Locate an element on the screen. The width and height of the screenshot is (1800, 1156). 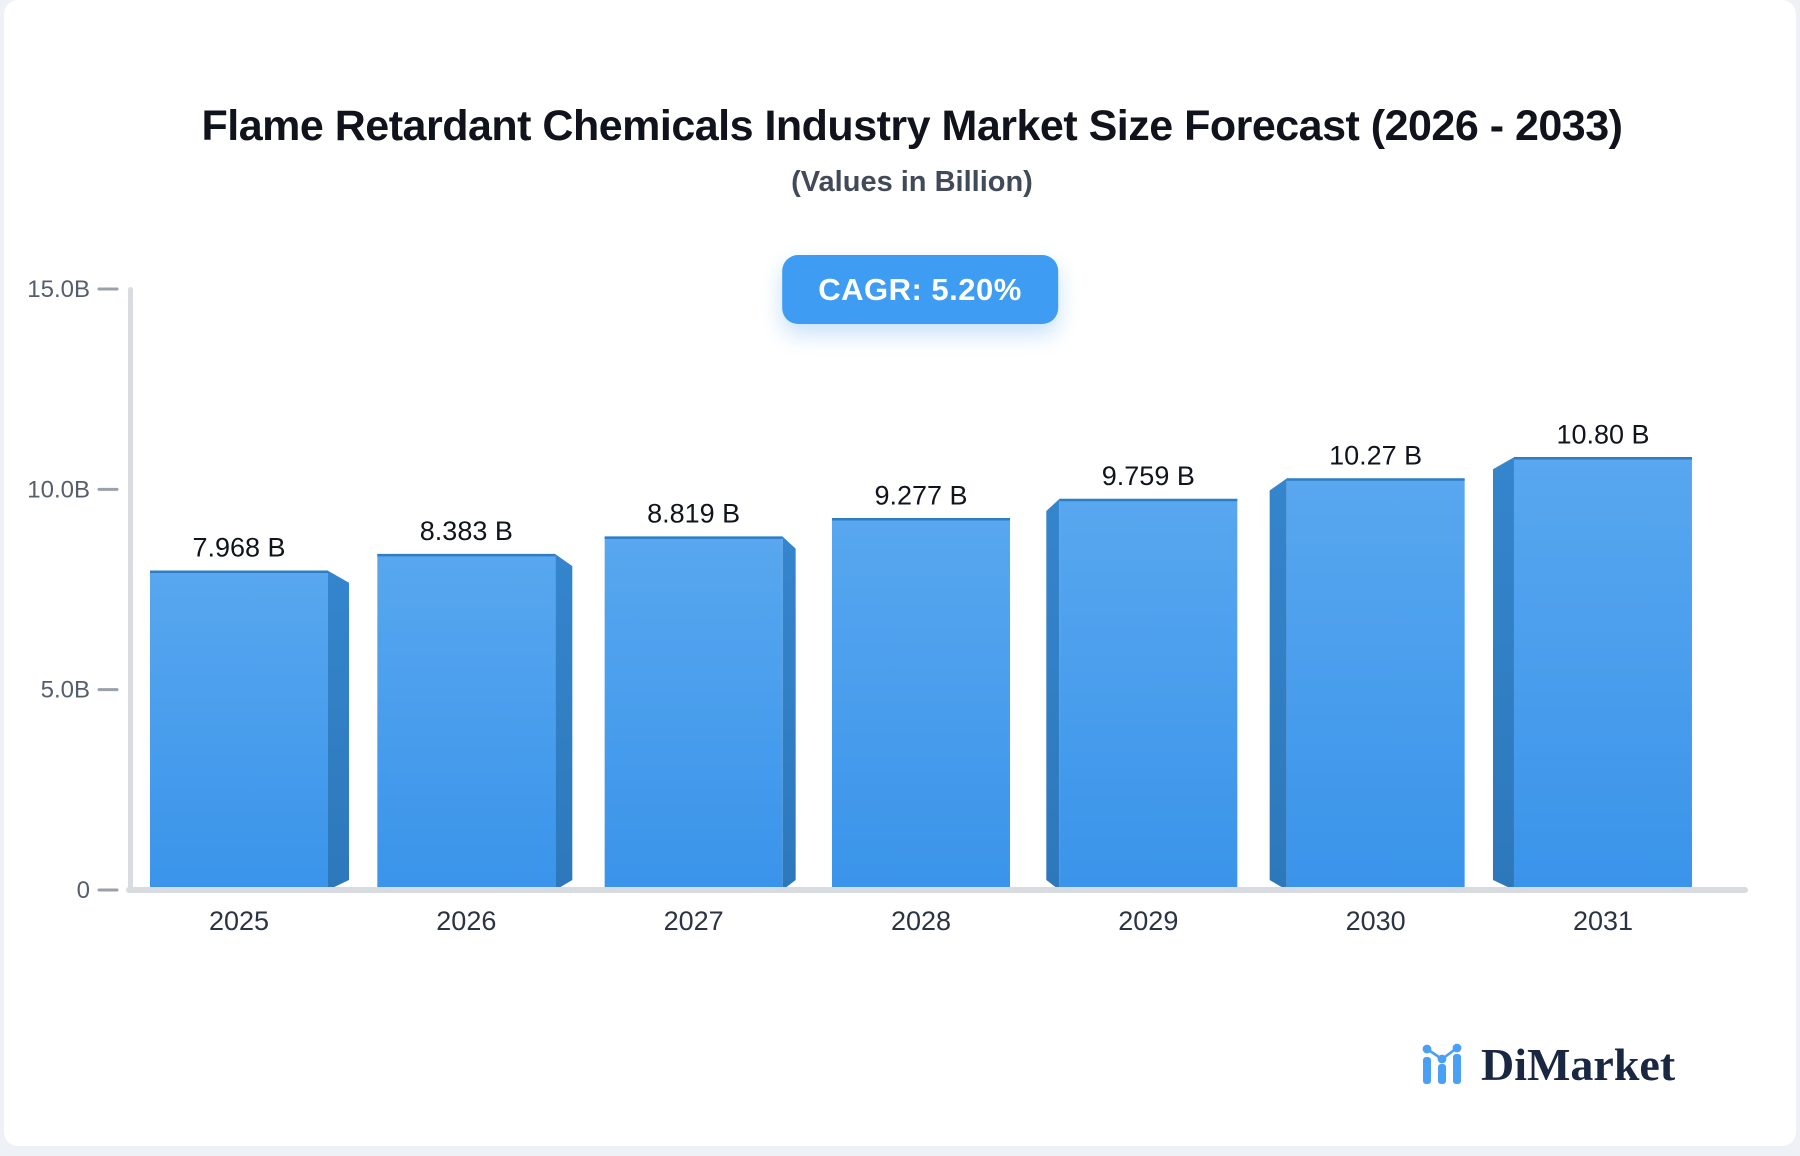
x-category-label: 2030 is located at coordinates (1376, 921).